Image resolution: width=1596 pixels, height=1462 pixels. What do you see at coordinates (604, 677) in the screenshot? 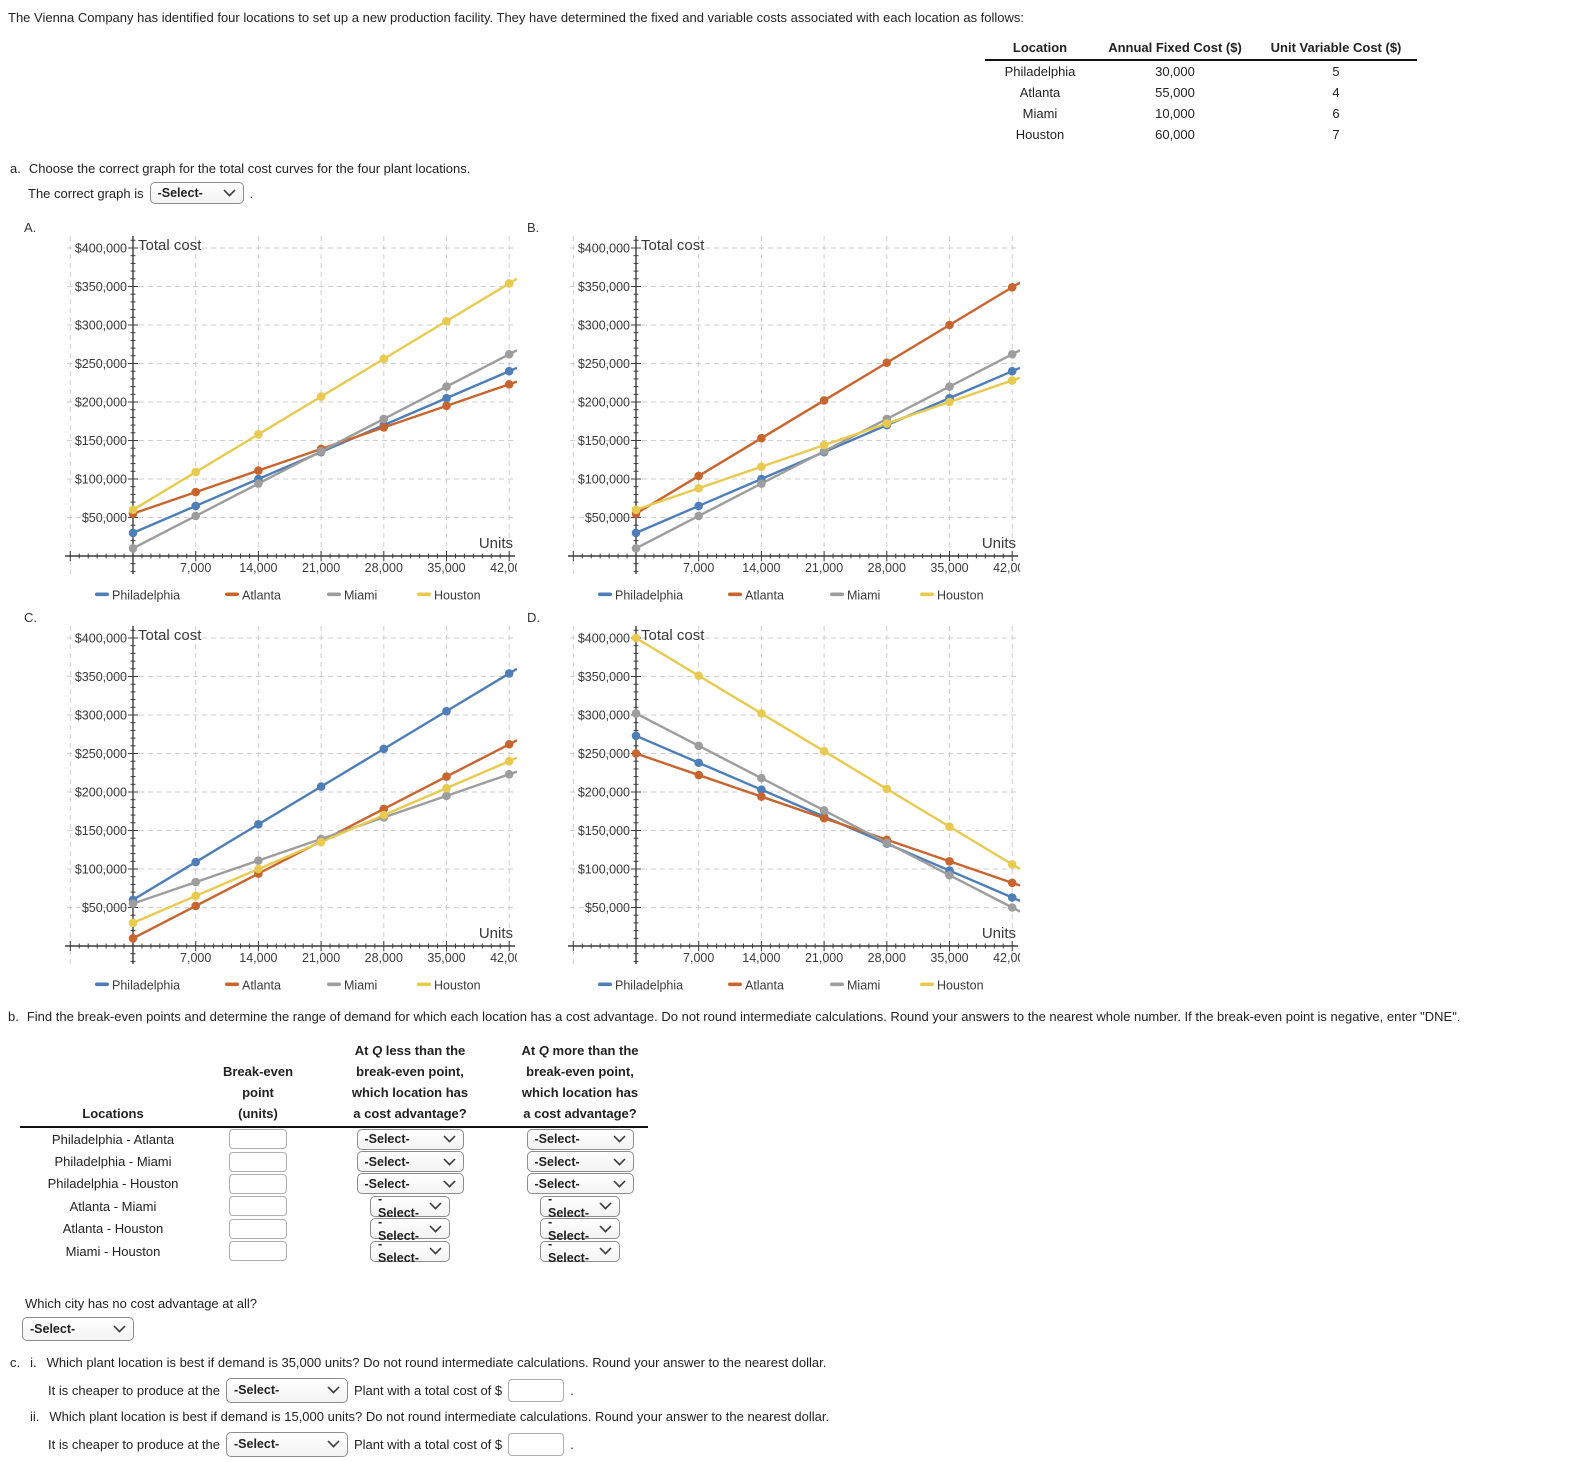
I see `y-tick-label: $350,000` at bounding box center [604, 677].